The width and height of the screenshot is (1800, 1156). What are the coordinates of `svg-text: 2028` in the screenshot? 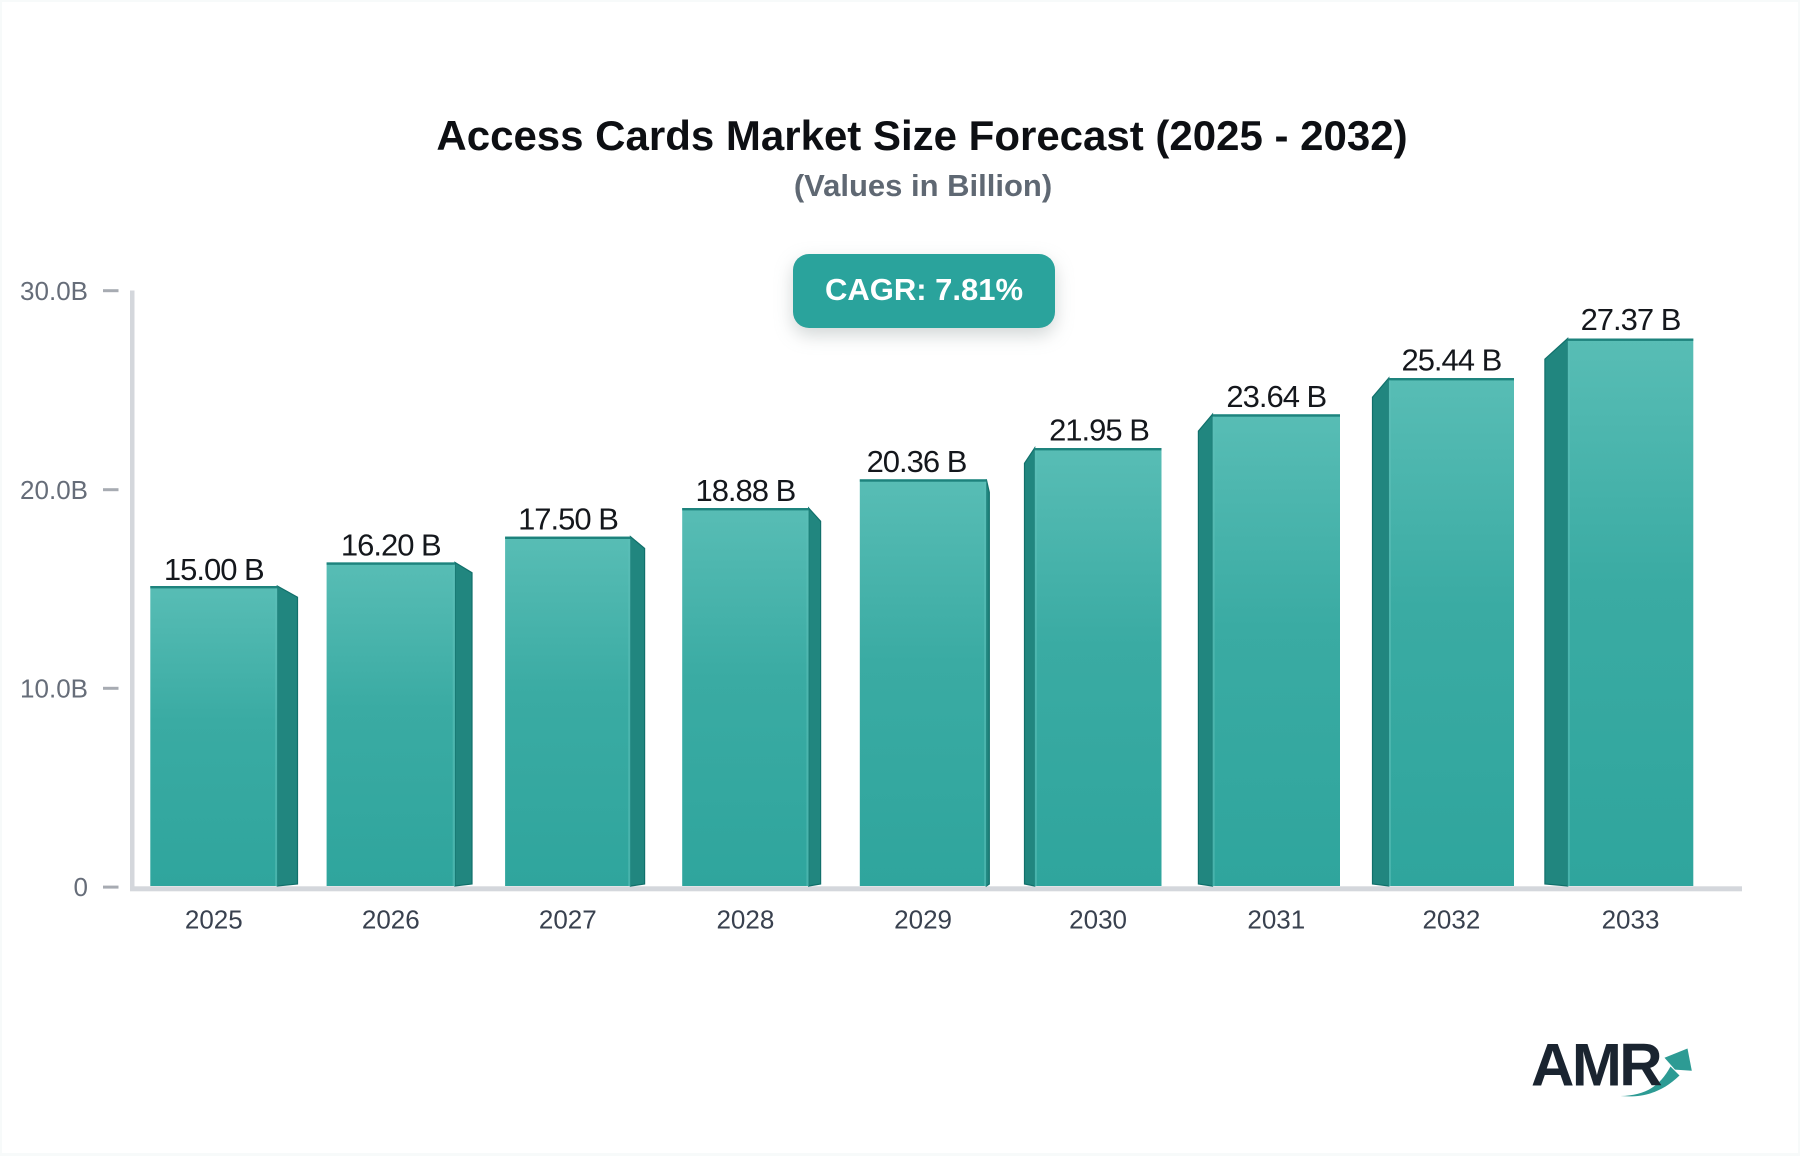 It's located at (745, 919).